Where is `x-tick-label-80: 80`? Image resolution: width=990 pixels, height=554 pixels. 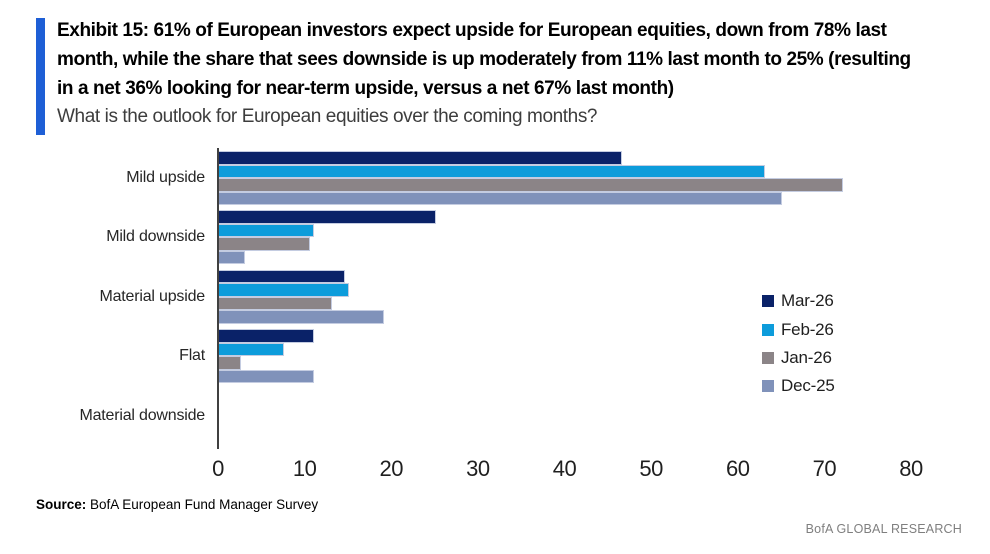
x-tick-label-80: 80 is located at coordinates (911, 468).